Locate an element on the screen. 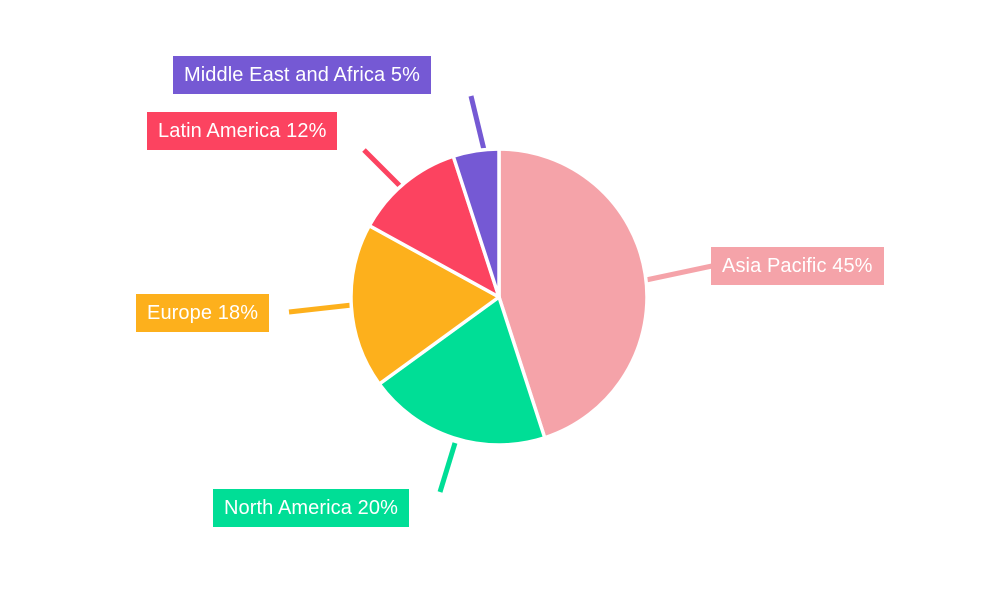 The image size is (1000, 600). slice-label-text: Latin America 12% is located at coordinates (242, 131).